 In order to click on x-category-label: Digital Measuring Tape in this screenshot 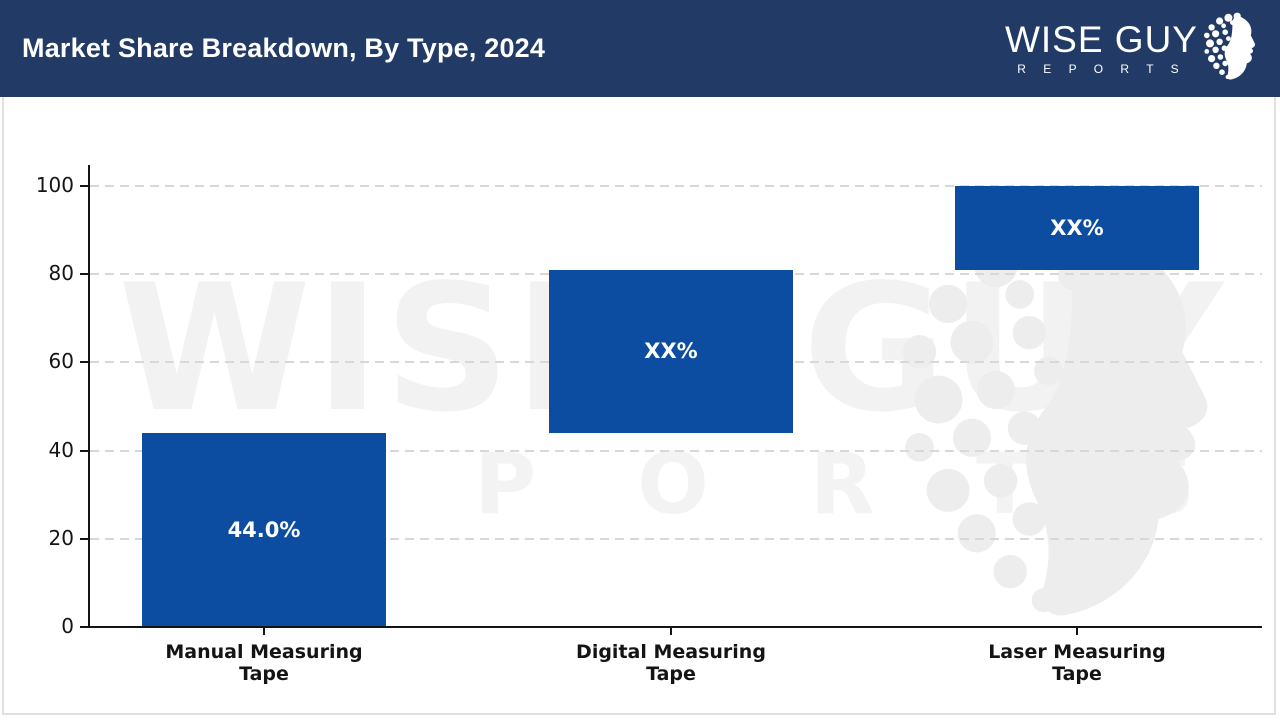, I will do `click(671, 663)`.